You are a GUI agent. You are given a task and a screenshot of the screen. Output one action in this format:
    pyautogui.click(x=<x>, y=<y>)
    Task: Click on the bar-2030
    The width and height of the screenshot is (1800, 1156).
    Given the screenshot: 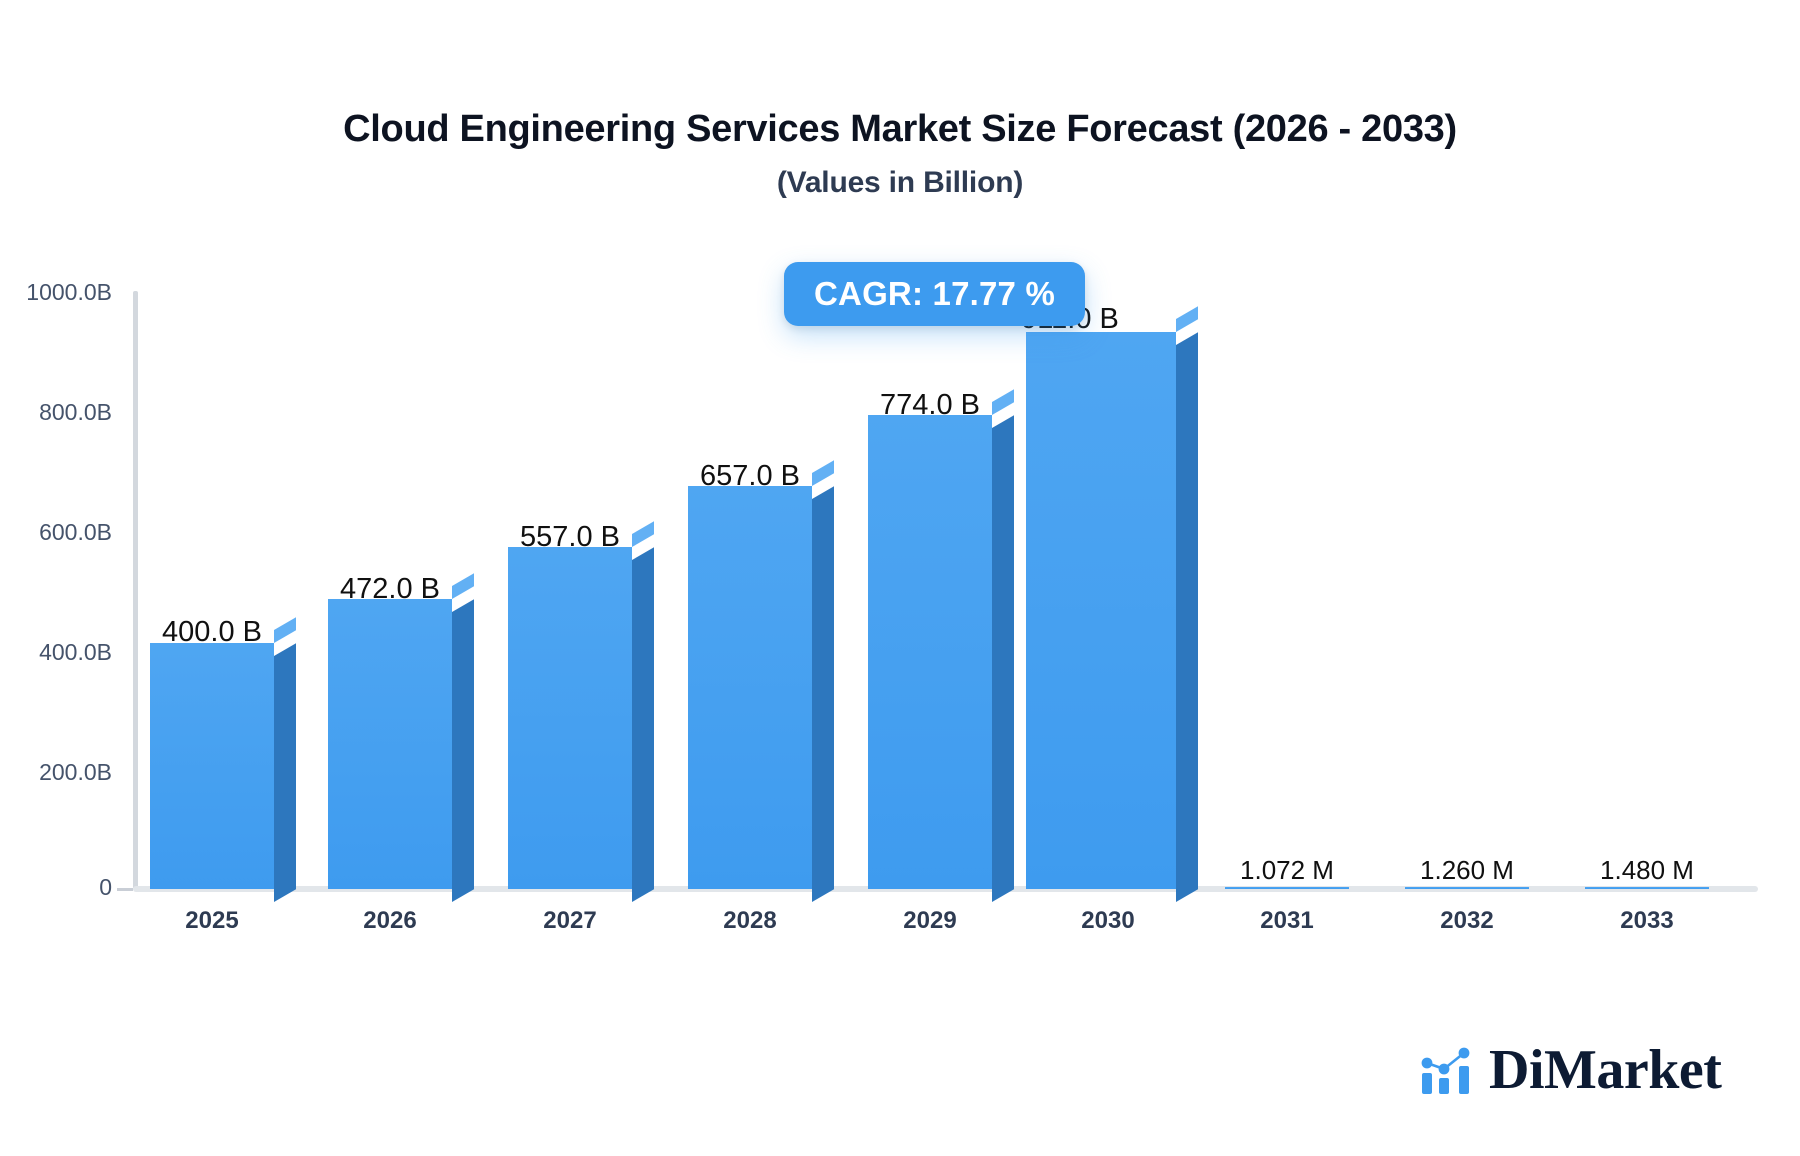 What is the action you would take?
    pyautogui.click(x=1112, y=604)
    